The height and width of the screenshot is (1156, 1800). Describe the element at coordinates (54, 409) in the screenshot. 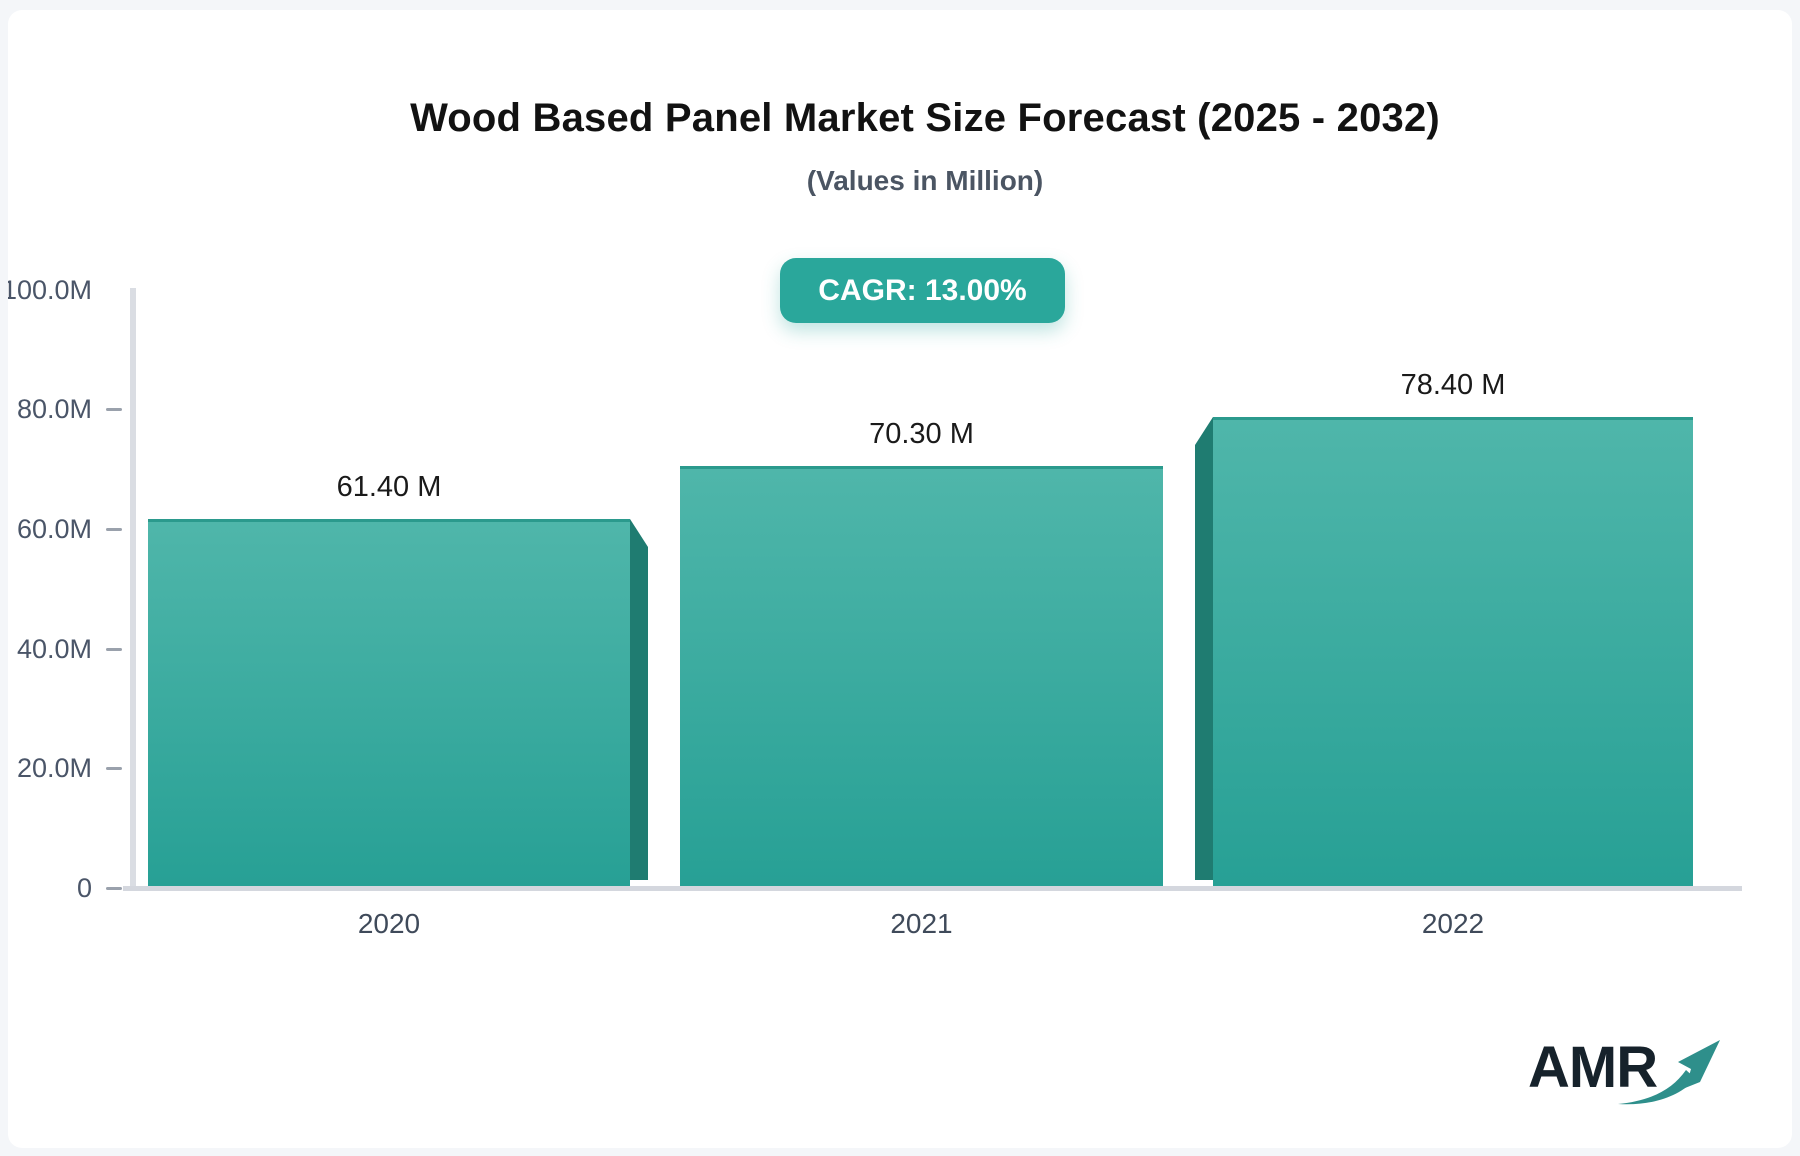

I see `y-tick-label: 80.0M` at that location.